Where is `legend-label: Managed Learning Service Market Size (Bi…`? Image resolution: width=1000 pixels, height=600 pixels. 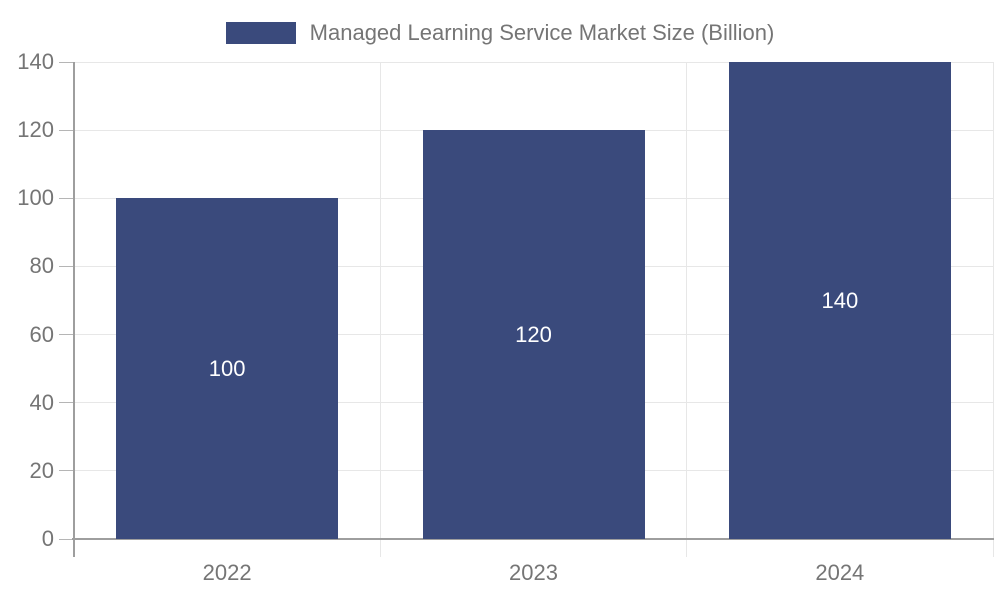
legend-label: Managed Learning Service Market Size (Bi… is located at coordinates (542, 32).